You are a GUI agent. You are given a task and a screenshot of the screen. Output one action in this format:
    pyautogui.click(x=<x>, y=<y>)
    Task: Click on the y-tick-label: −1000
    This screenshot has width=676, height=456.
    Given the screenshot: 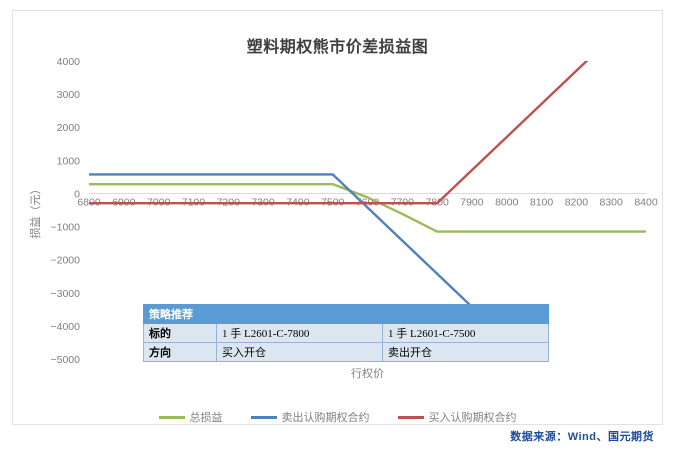 What is the action you would take?
    pyautogui.click(x=66, y=228)
    